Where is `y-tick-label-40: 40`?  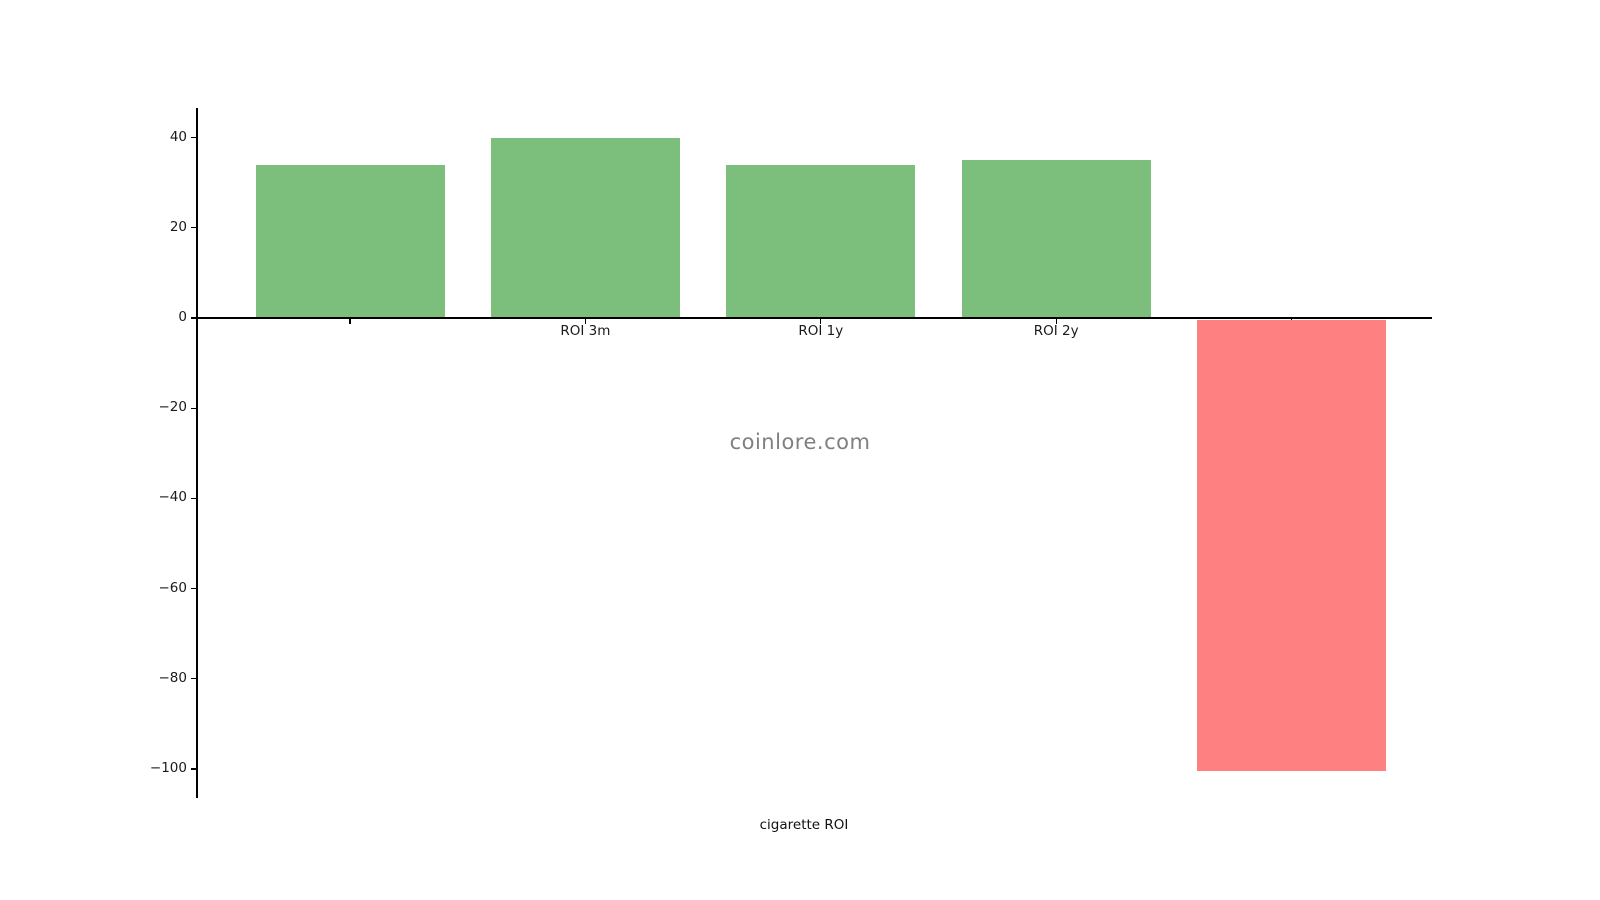
y-tick-label-40: 40 is located at coordinates (178, 136).